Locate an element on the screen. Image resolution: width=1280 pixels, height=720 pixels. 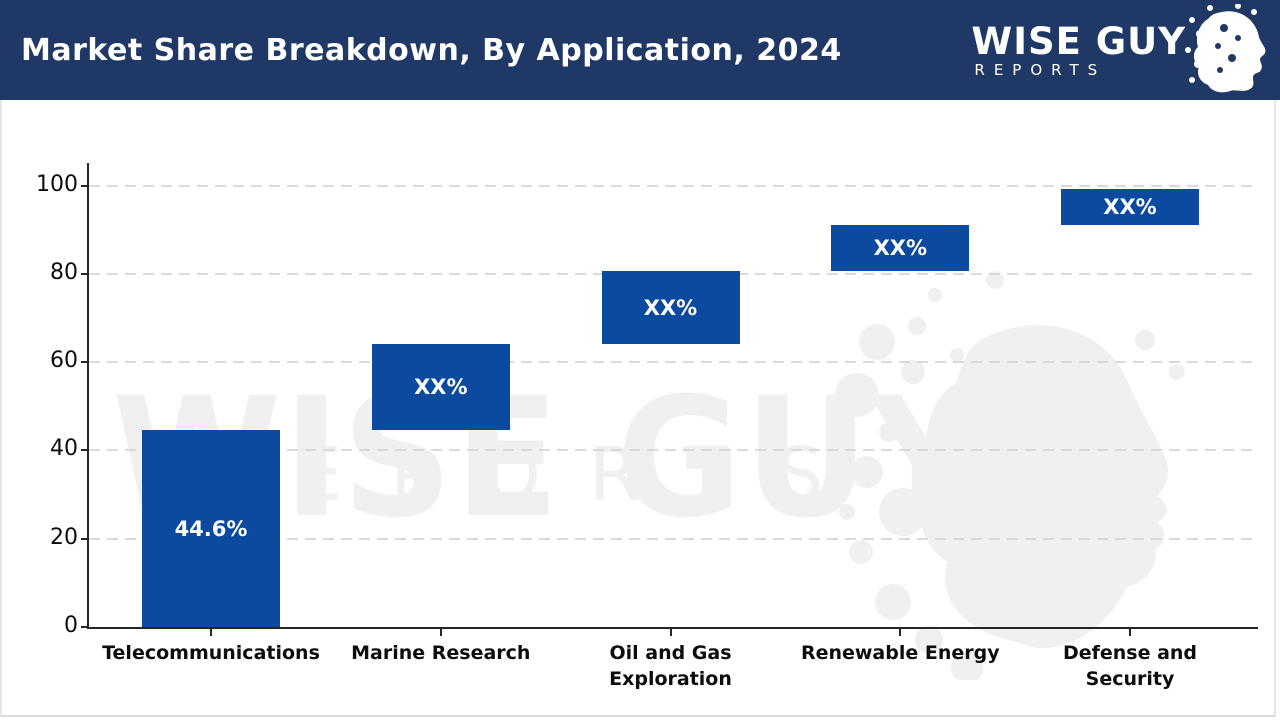
wise-guy-logo: WISE GUY REPORTS is located at coordinates (1121, 50).